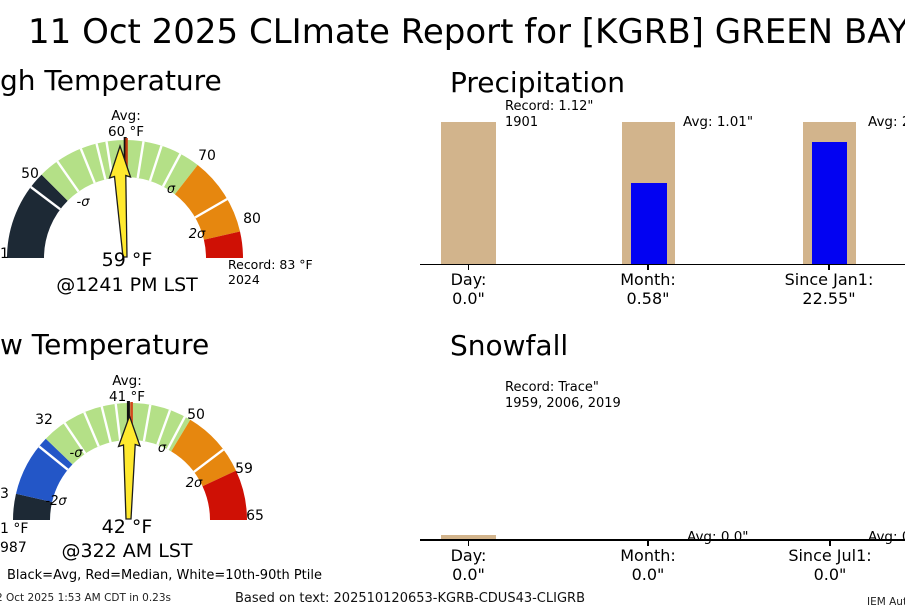 Image resolution: width=905 pixels, height=613 pixels. Describe the element at coordinates (468, 543) in the screenshot. I see `snow-day-tick` at that location.